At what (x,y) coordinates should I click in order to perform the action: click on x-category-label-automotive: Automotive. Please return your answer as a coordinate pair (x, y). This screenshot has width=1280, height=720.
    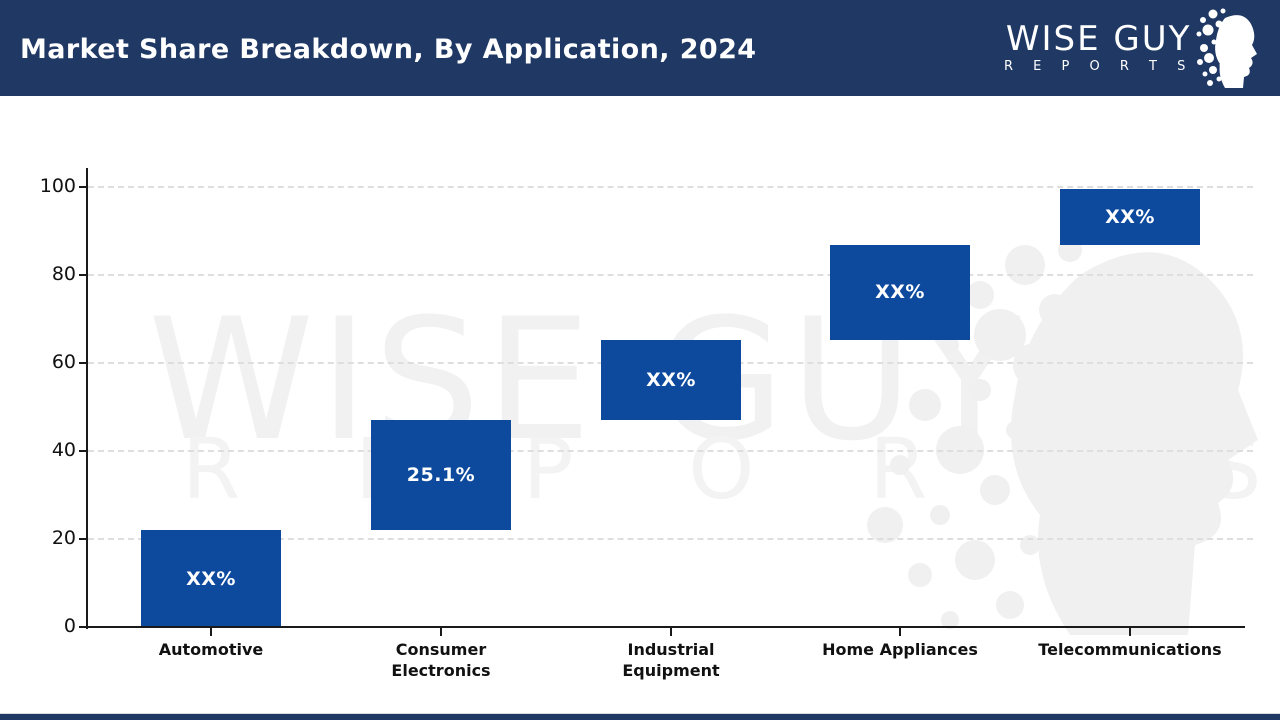
    Looking at the image, I should click on (211, 650).